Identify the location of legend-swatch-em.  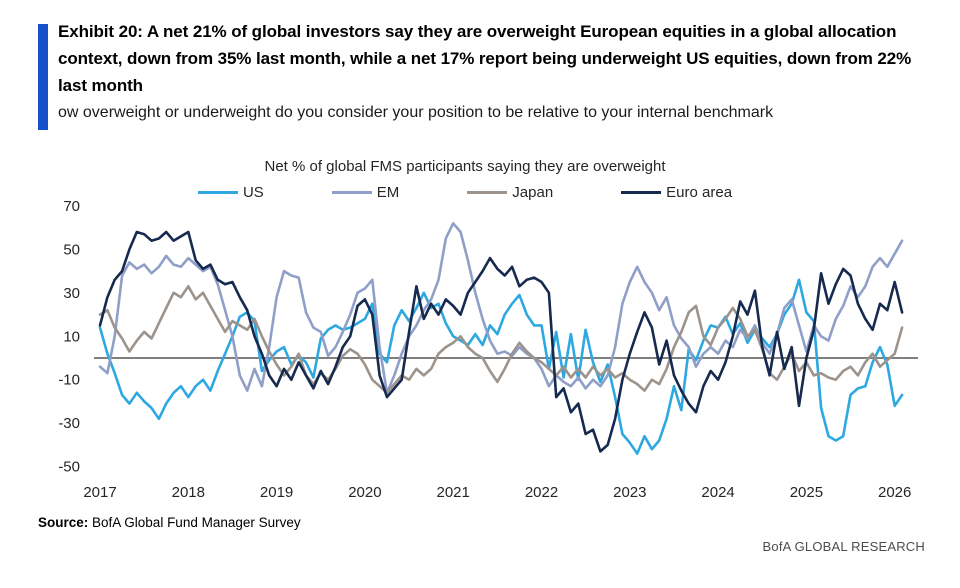
(351, 192).